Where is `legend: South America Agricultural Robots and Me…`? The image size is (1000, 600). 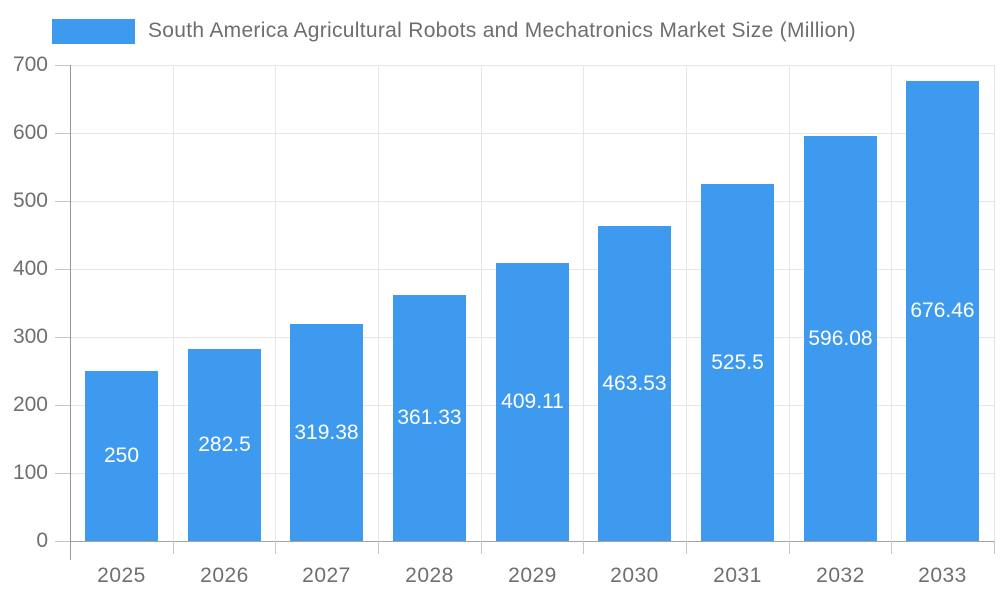
legend: South America Agricultural Robots and Me… is located at coordinates (454, 31).